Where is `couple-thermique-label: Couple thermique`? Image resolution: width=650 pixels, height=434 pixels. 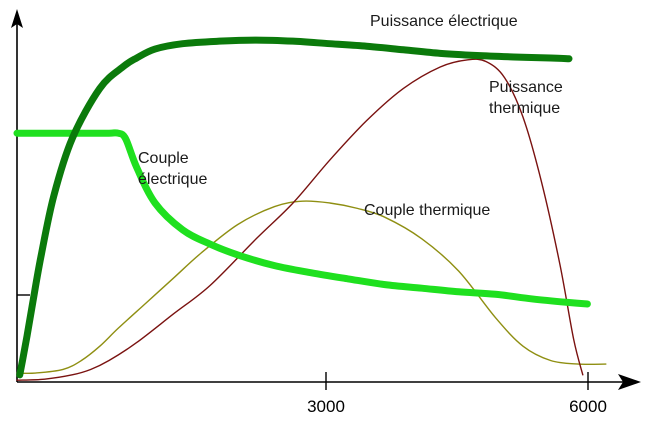 couple-thermique-label: Couple thermique is located at coordinates (427, 210).